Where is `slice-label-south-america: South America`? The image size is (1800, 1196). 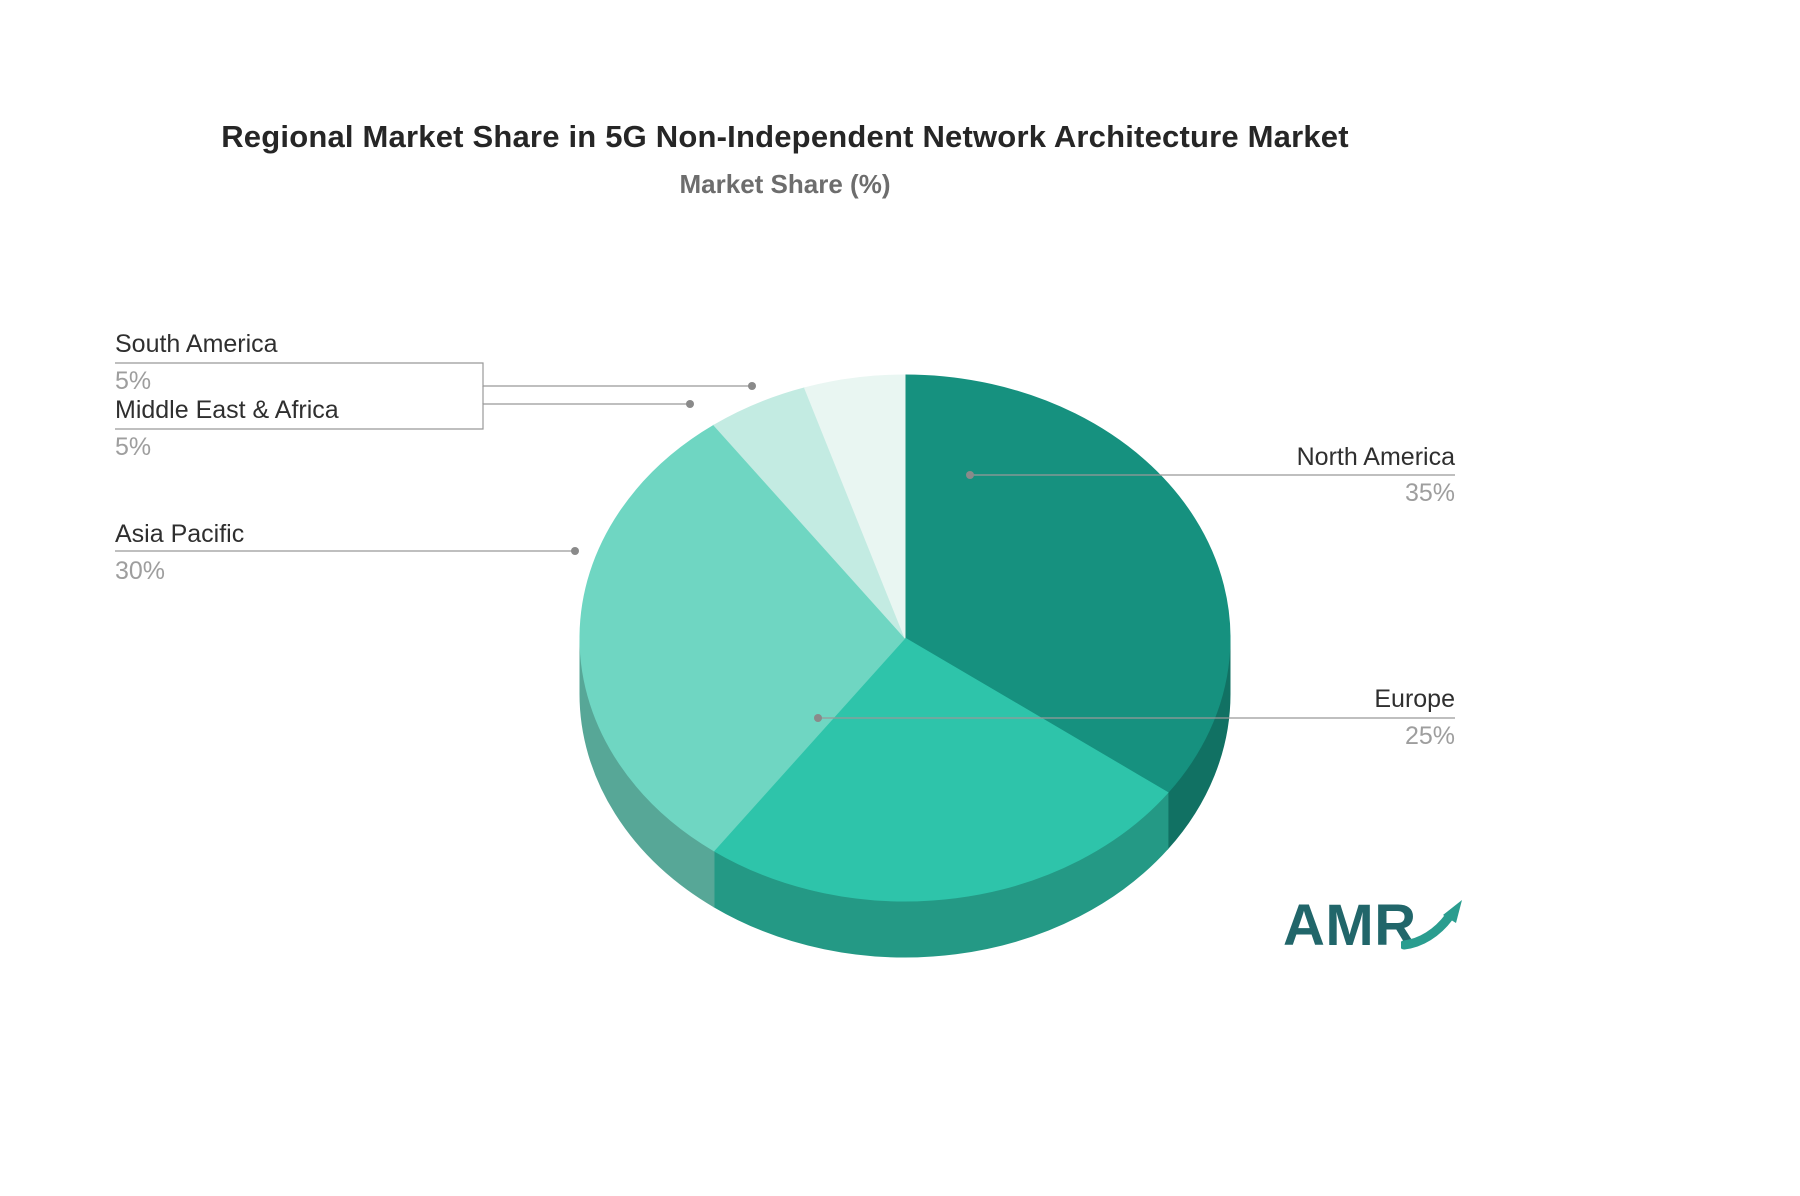 slice-label-south-america: South America is located at coordinates (196, 344).